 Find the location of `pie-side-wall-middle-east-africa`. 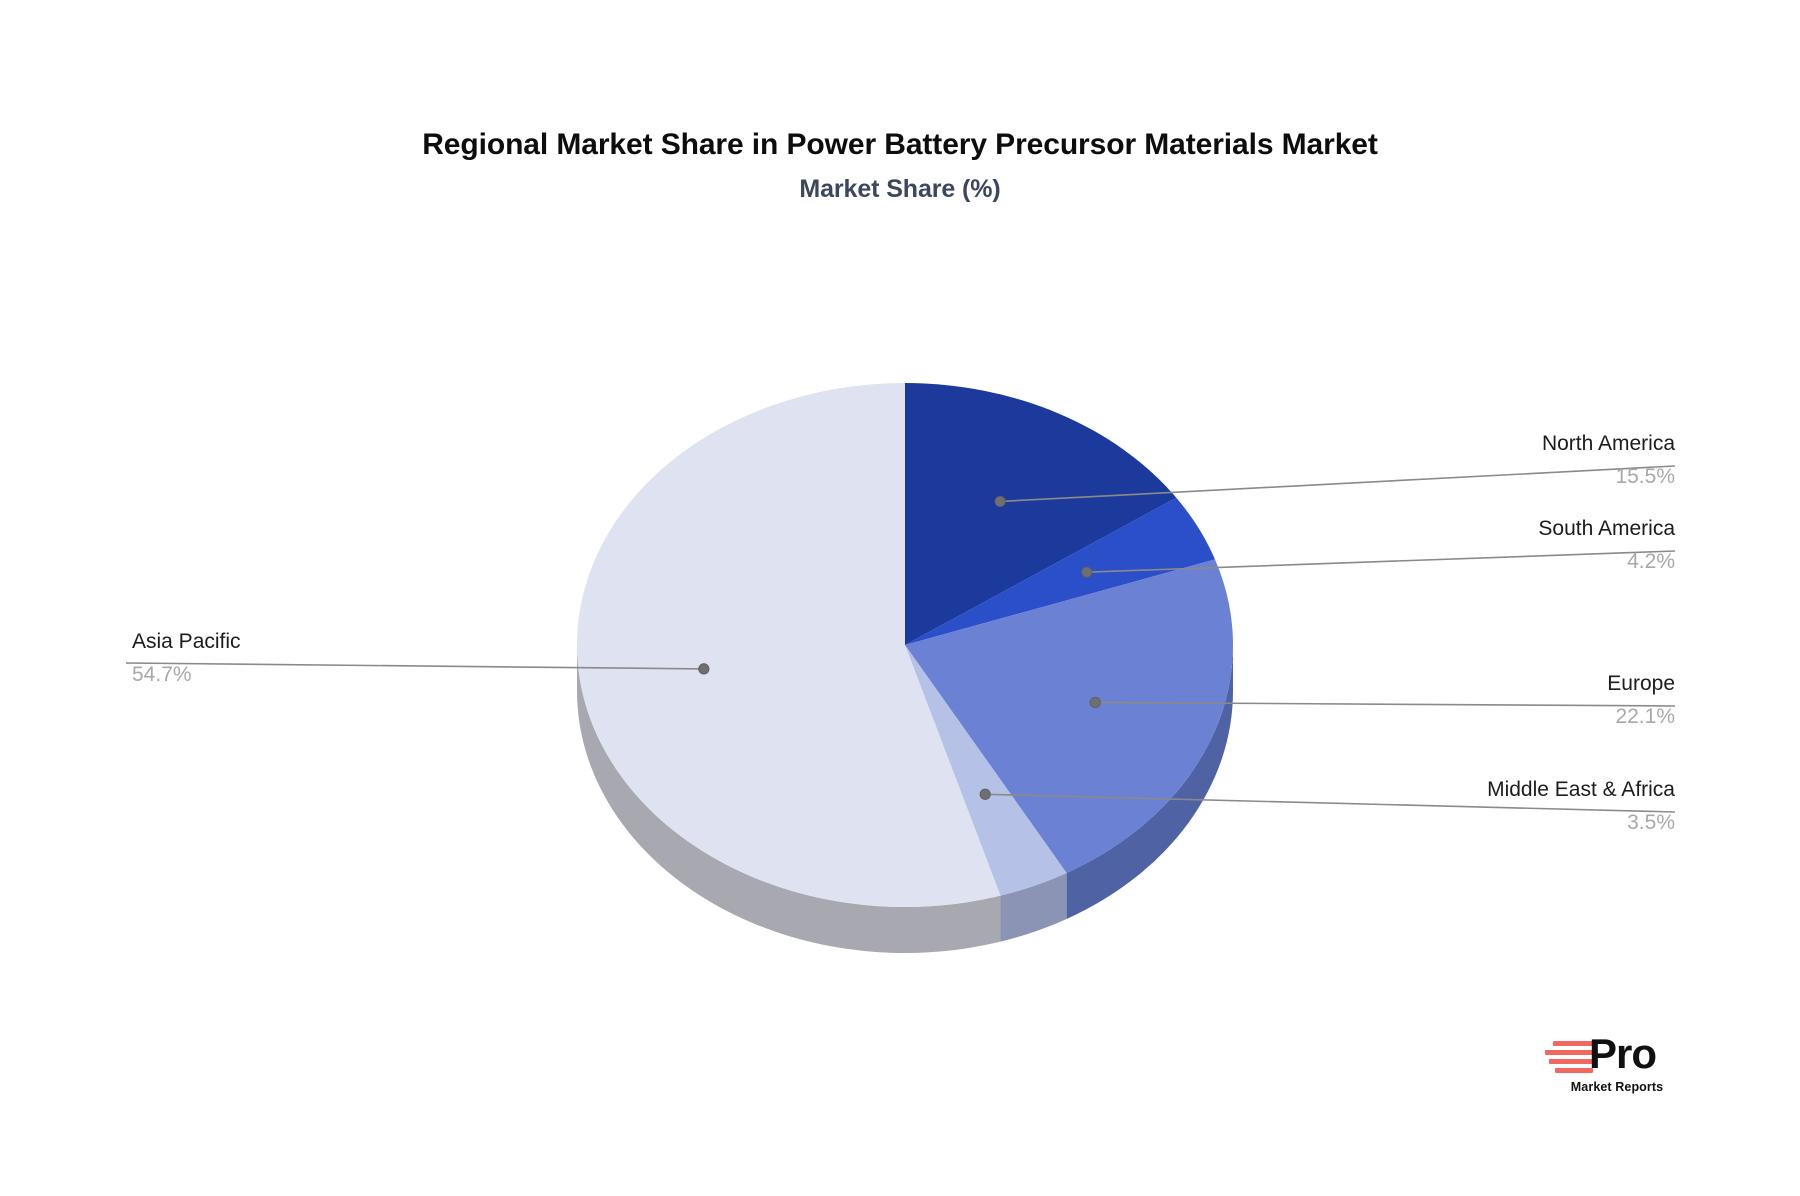

pie-side-wall-middle-east-africa is located at coordinates (1033, 907).